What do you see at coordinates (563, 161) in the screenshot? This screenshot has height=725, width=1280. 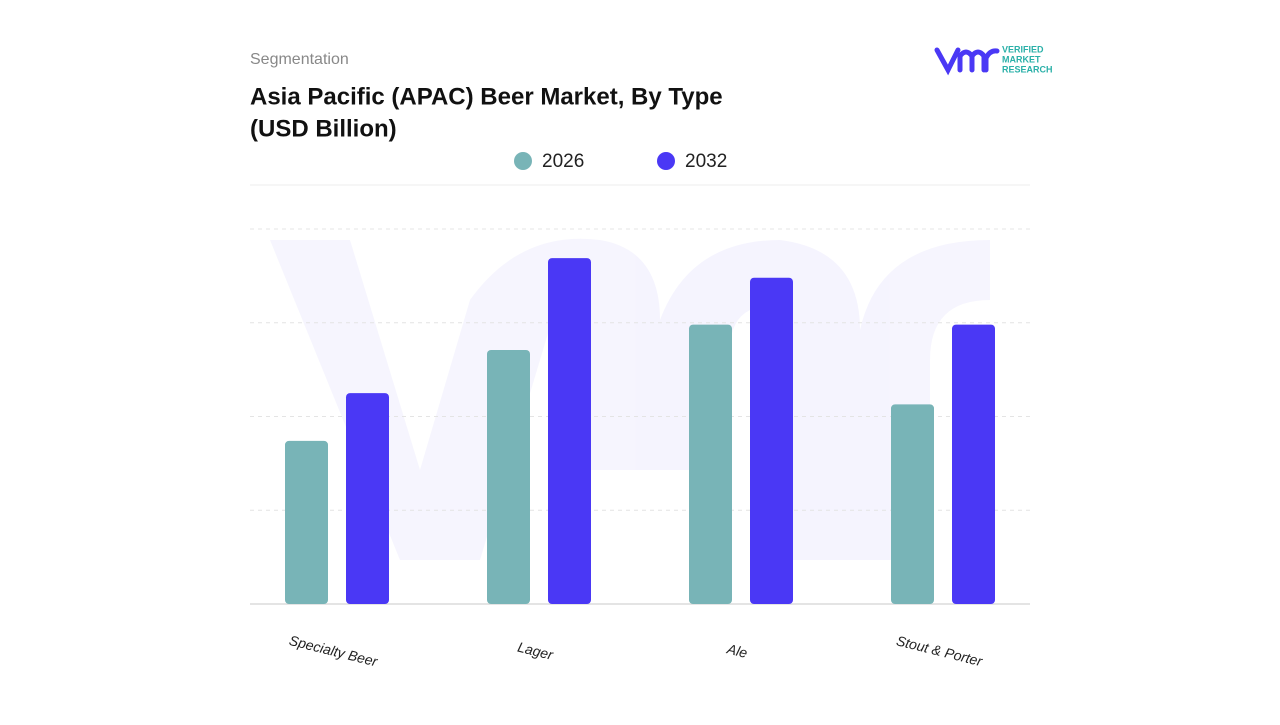 I see `legend-label: 2026` at bounding box center [563, 161].